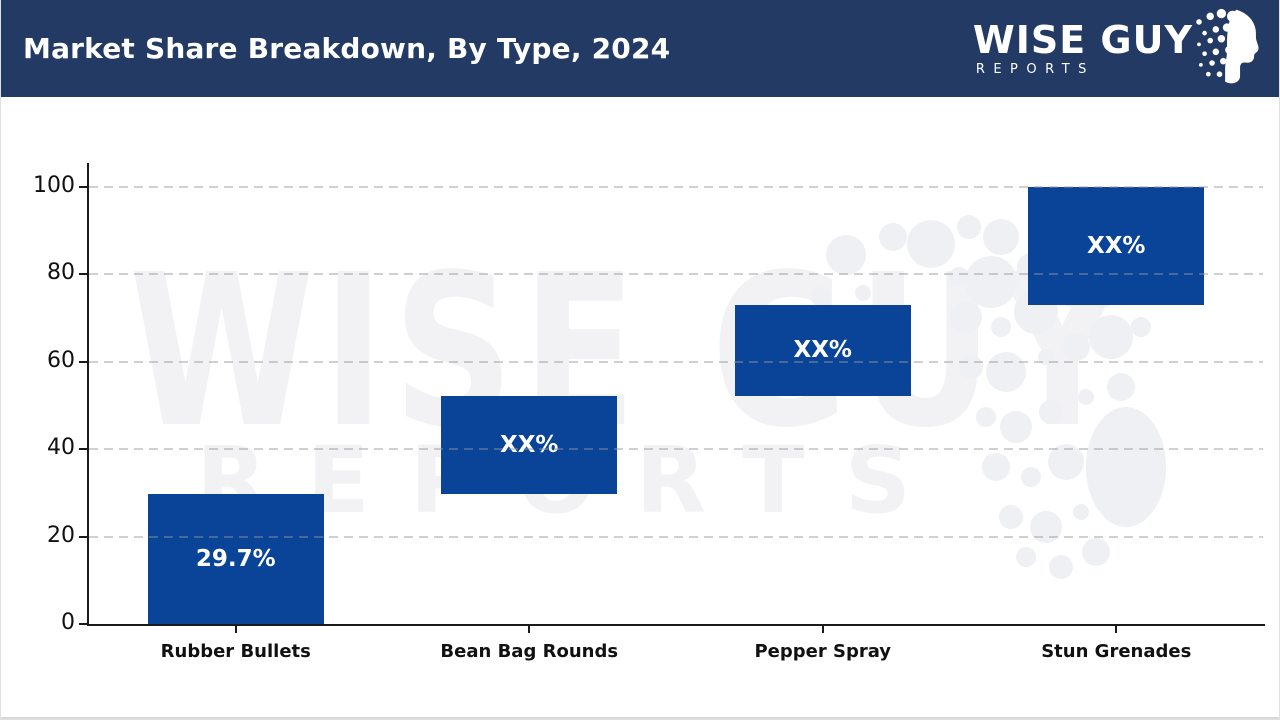 This screenshot has width=1280, height=720. Describe the element at coordinates (1116, 651) in the screenshot. I see `x-category-label-stun-grenades: Stun Grenades` at that location.